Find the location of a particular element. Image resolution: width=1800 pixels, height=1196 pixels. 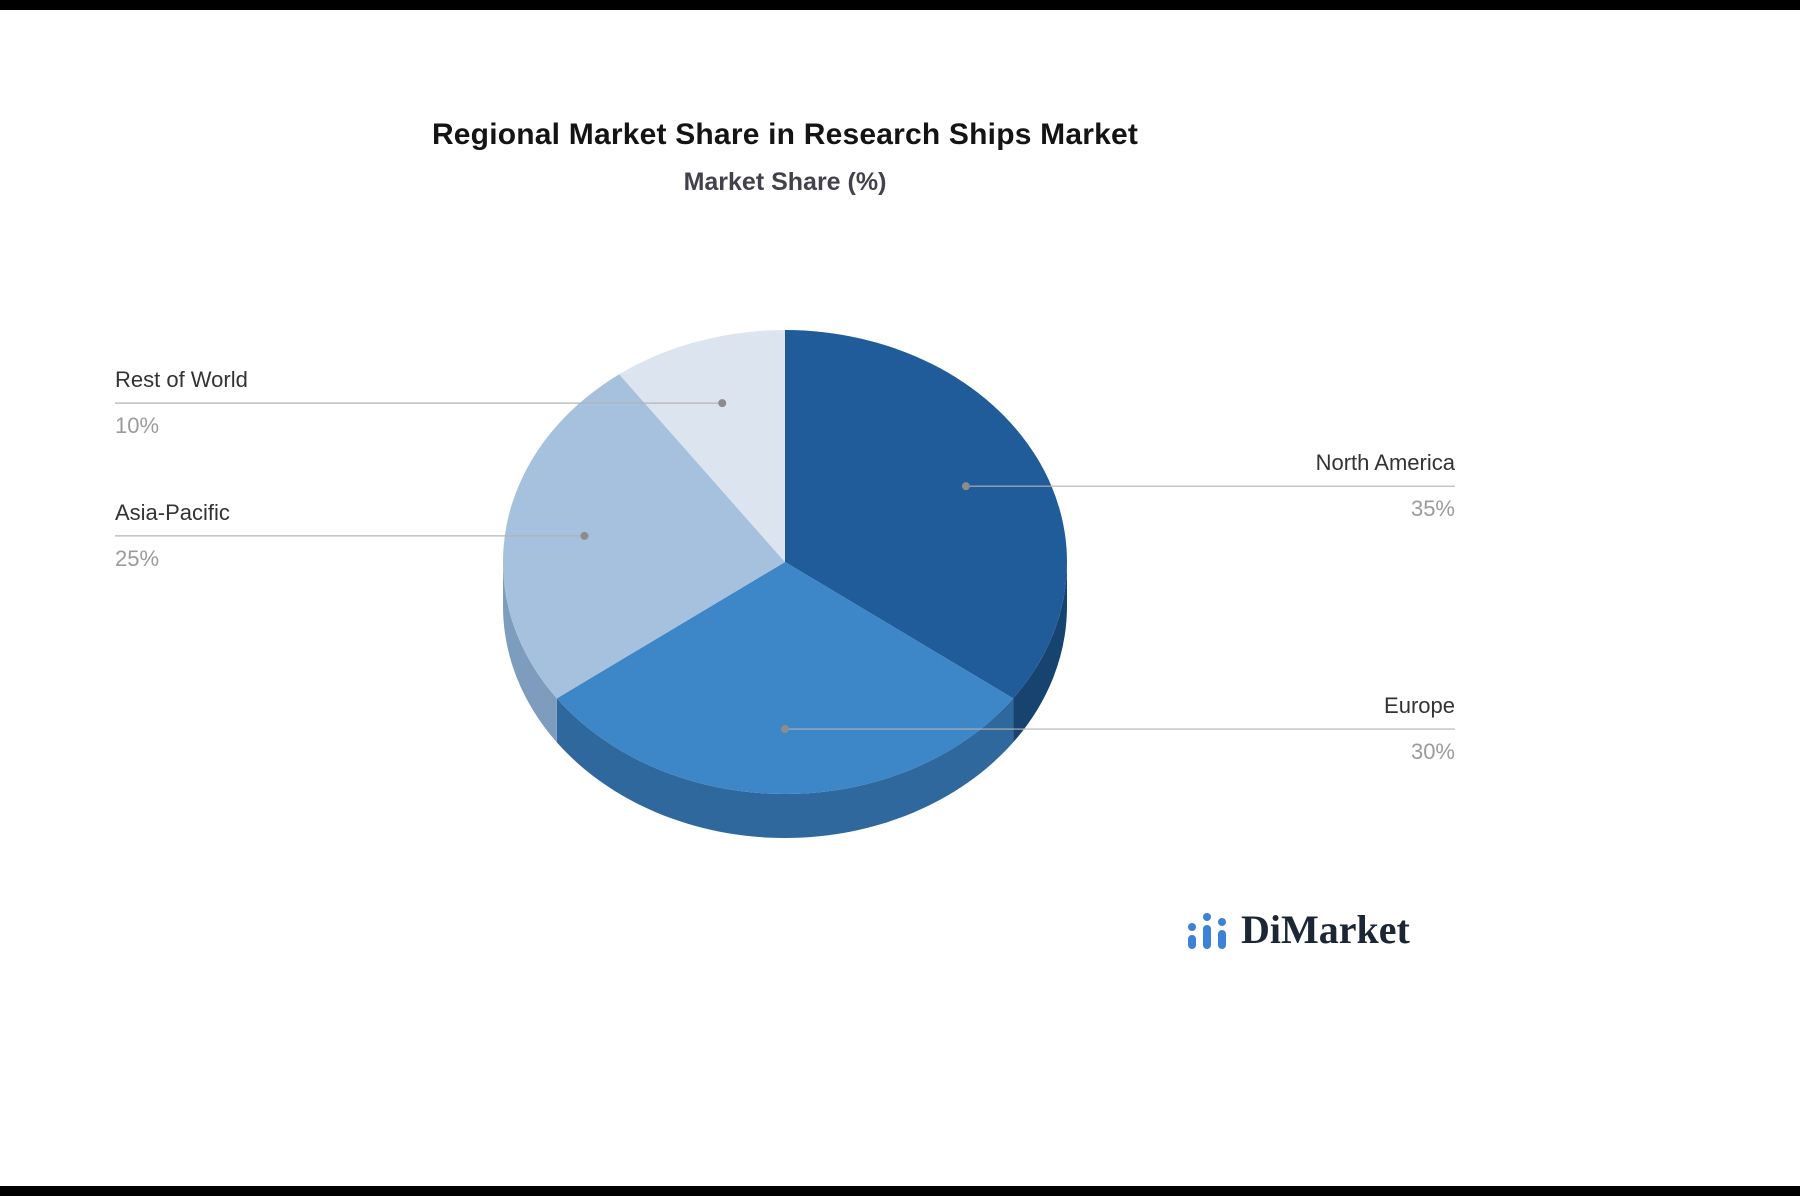

slice-label-north-america: North America 35% is located at coordinates (1240, 486).